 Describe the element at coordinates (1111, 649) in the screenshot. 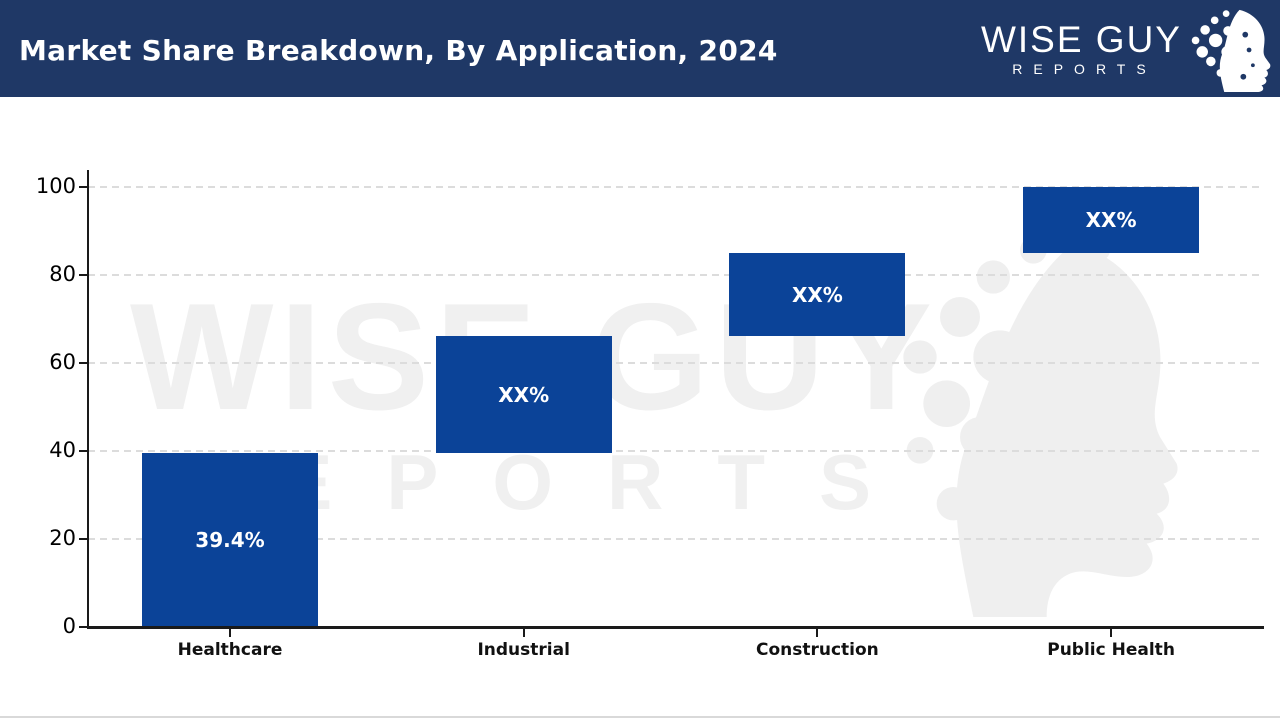

I see `x-category-label-3: Public Health` at that location.